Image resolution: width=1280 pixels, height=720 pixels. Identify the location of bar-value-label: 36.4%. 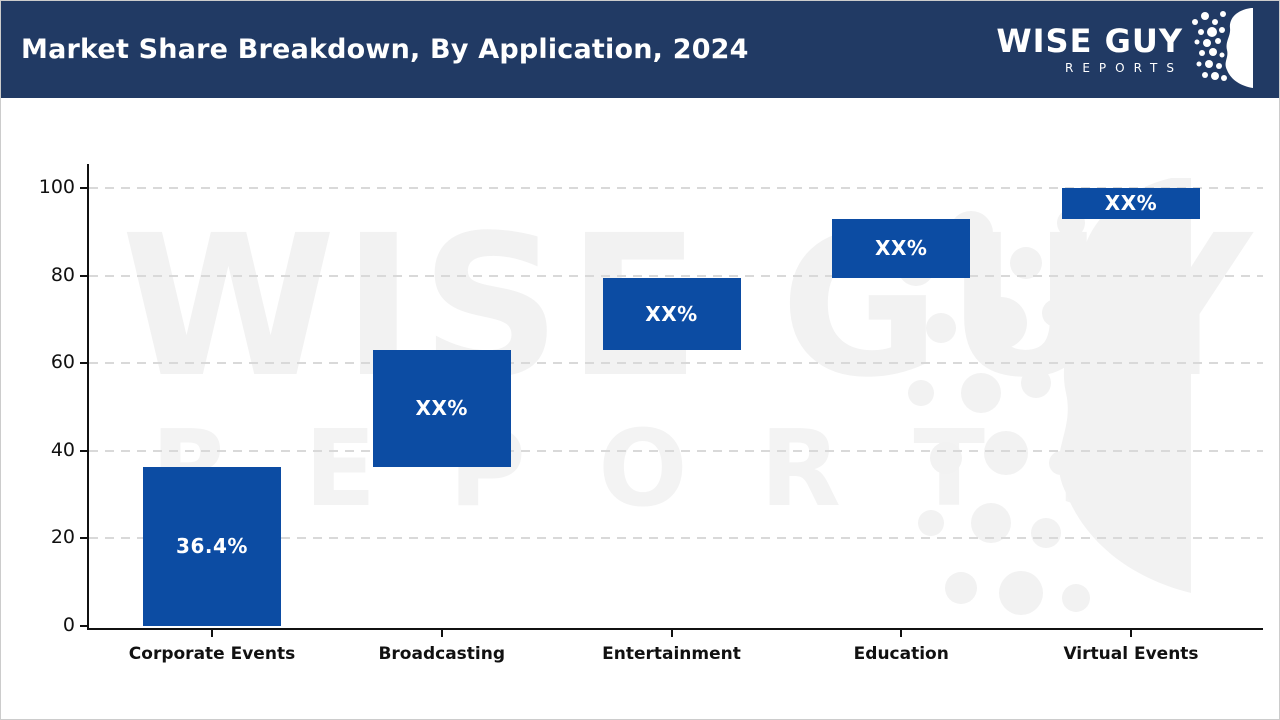
(212, 546).